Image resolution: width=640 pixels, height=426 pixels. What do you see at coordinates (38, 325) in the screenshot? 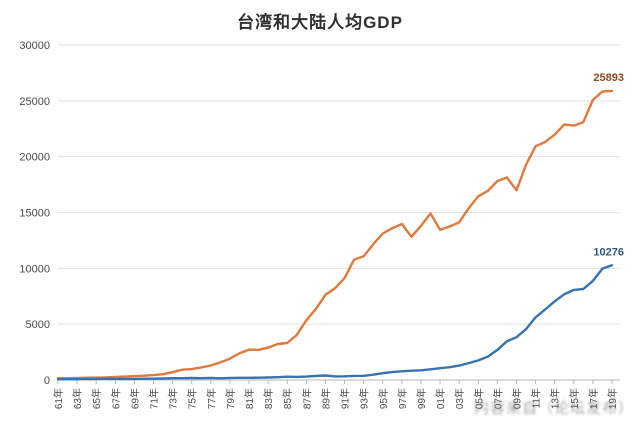
I see `y-tick-label: 5000` at bounding box center [38, 325].